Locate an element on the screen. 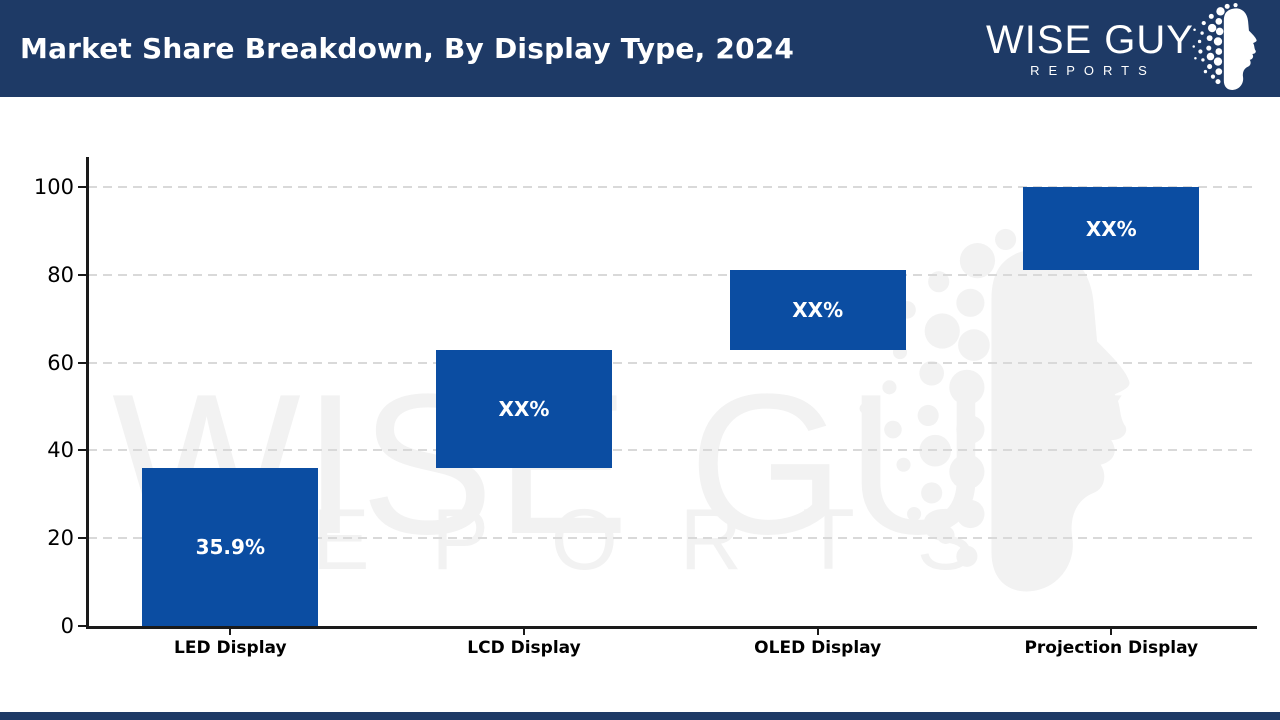 Image resolution: width=1280 pixels, height=720 pixels. y-tick-label-100: 100 is located at coordinates (53, 187).